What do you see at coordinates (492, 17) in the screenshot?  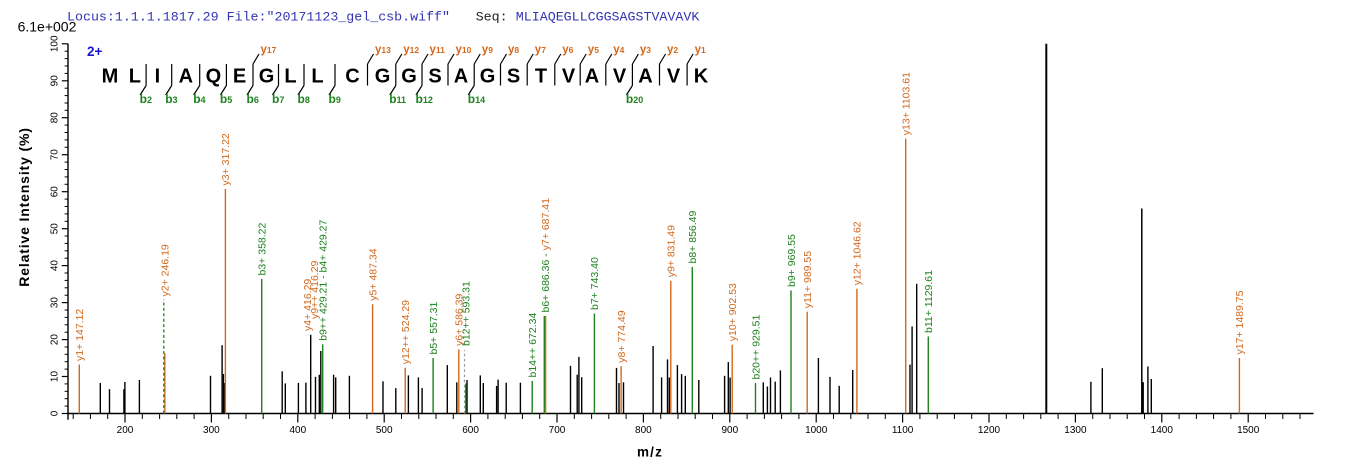 I see `svg-text: Seq:` at bounding box center [492, 17].